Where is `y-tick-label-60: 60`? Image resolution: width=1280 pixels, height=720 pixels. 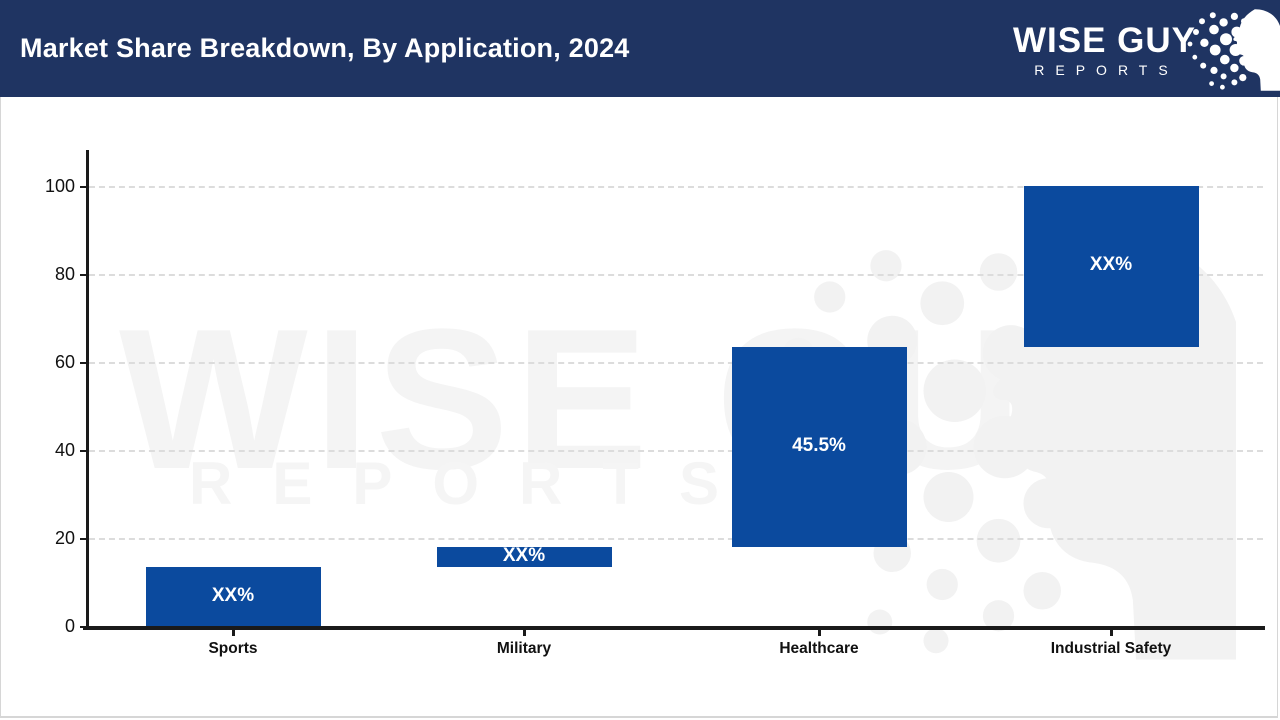
y-tick-label-60: 60 is located at coordinates (64, 362).